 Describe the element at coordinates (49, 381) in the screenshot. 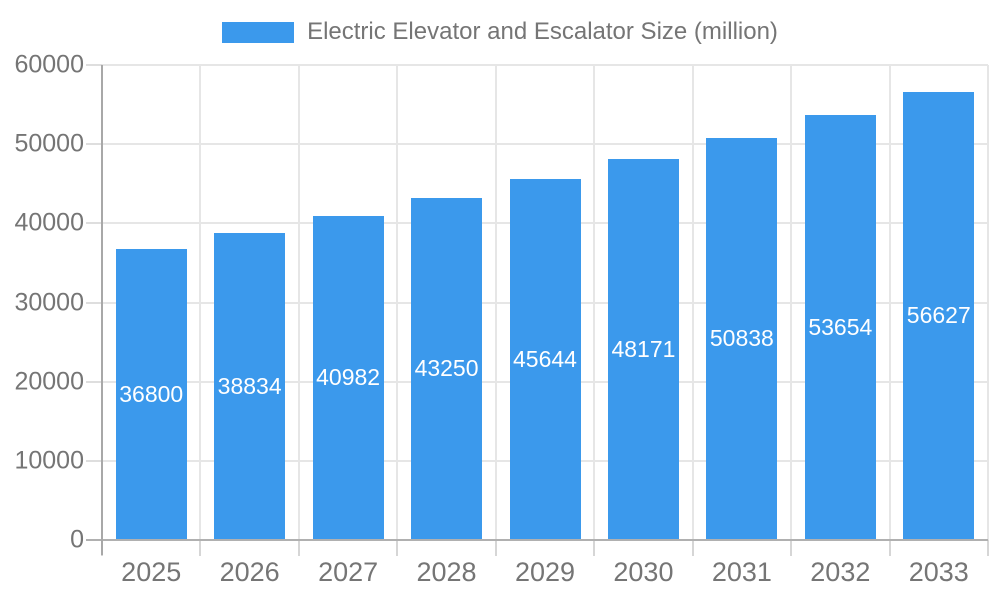

I see `y-tick-label: 20000` at that location.